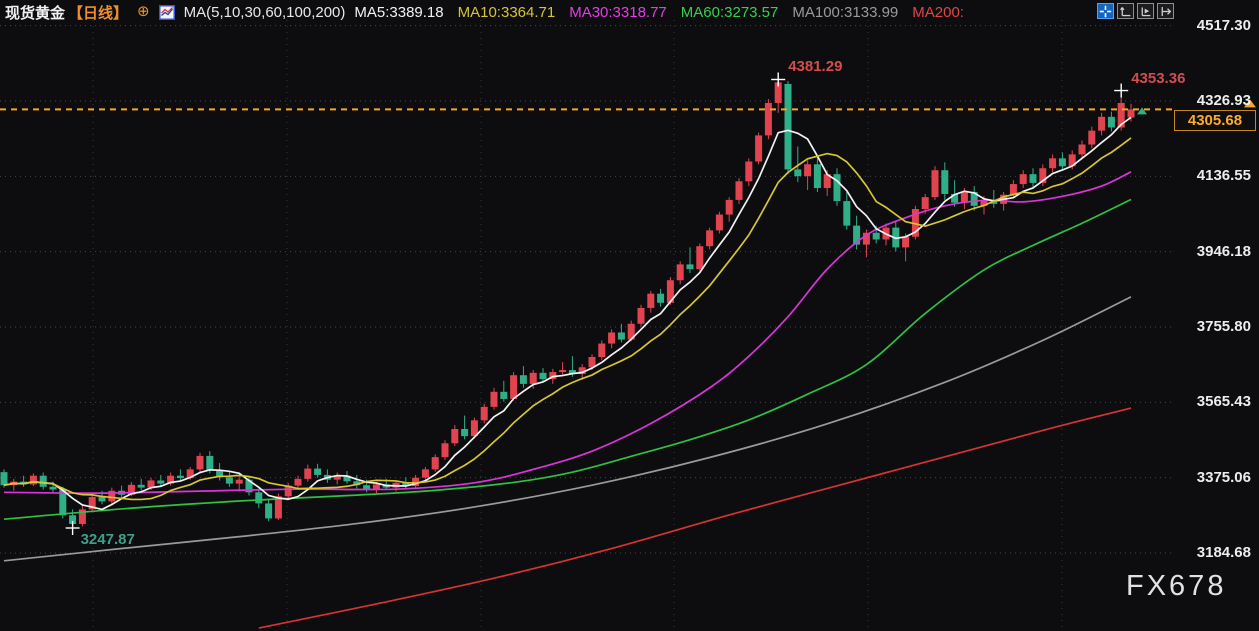 This screenshot has height=631, width=1259. I want to click on ma-legend-item: MA30:3318.77, so click(618, 12).